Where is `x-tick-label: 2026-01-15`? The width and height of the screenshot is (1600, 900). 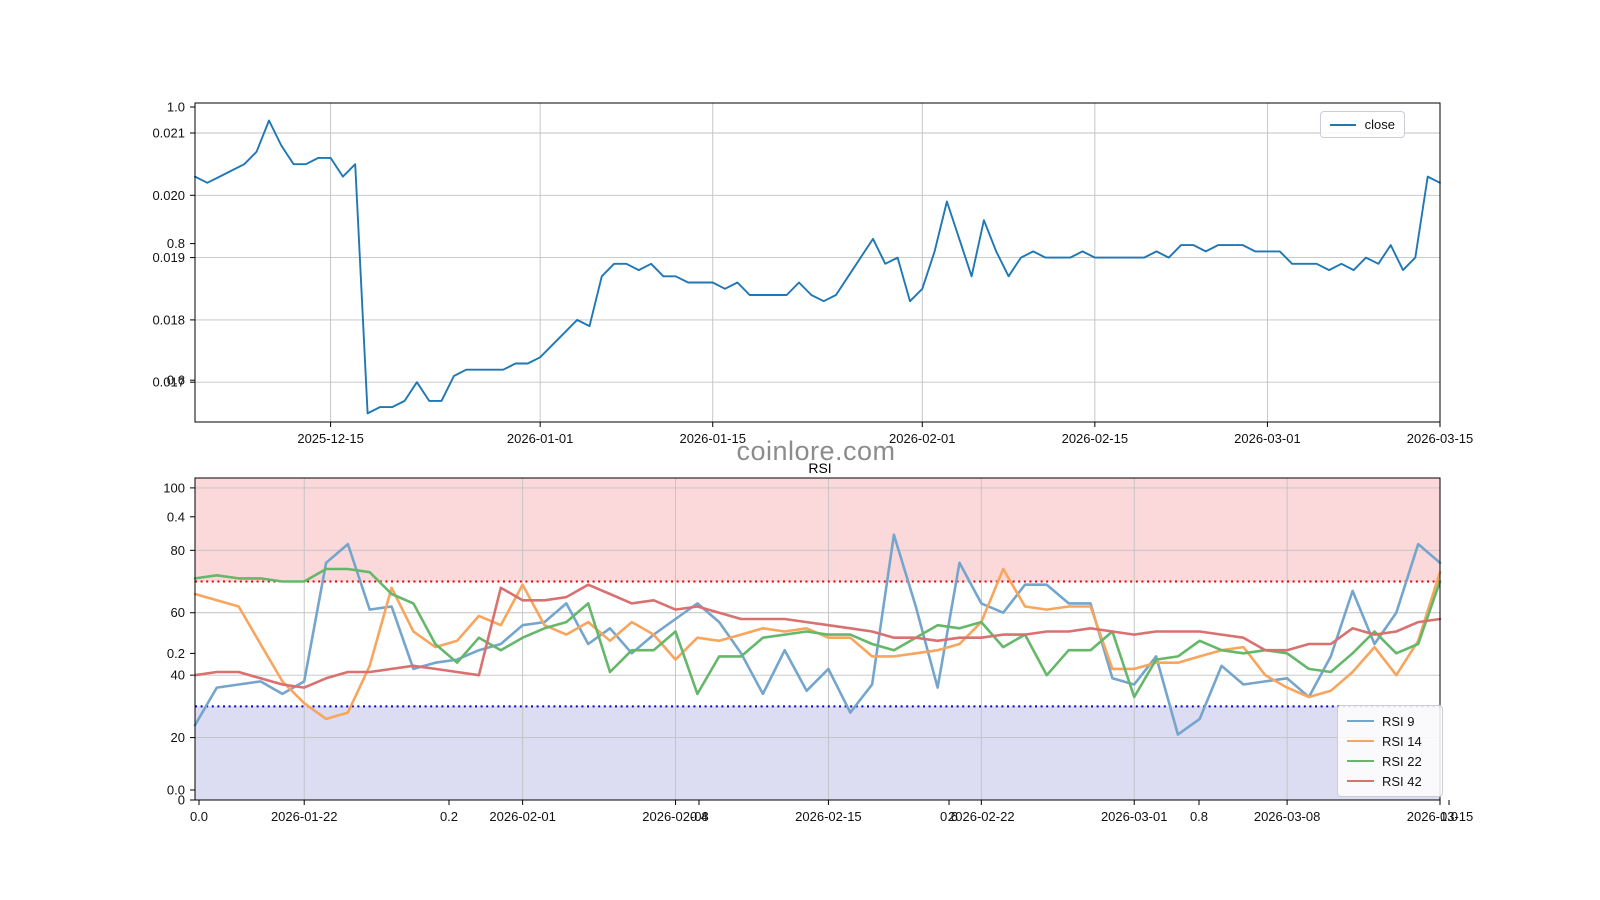
x-tick-label: 2026-01-15 is located at coordinates (712, 438).